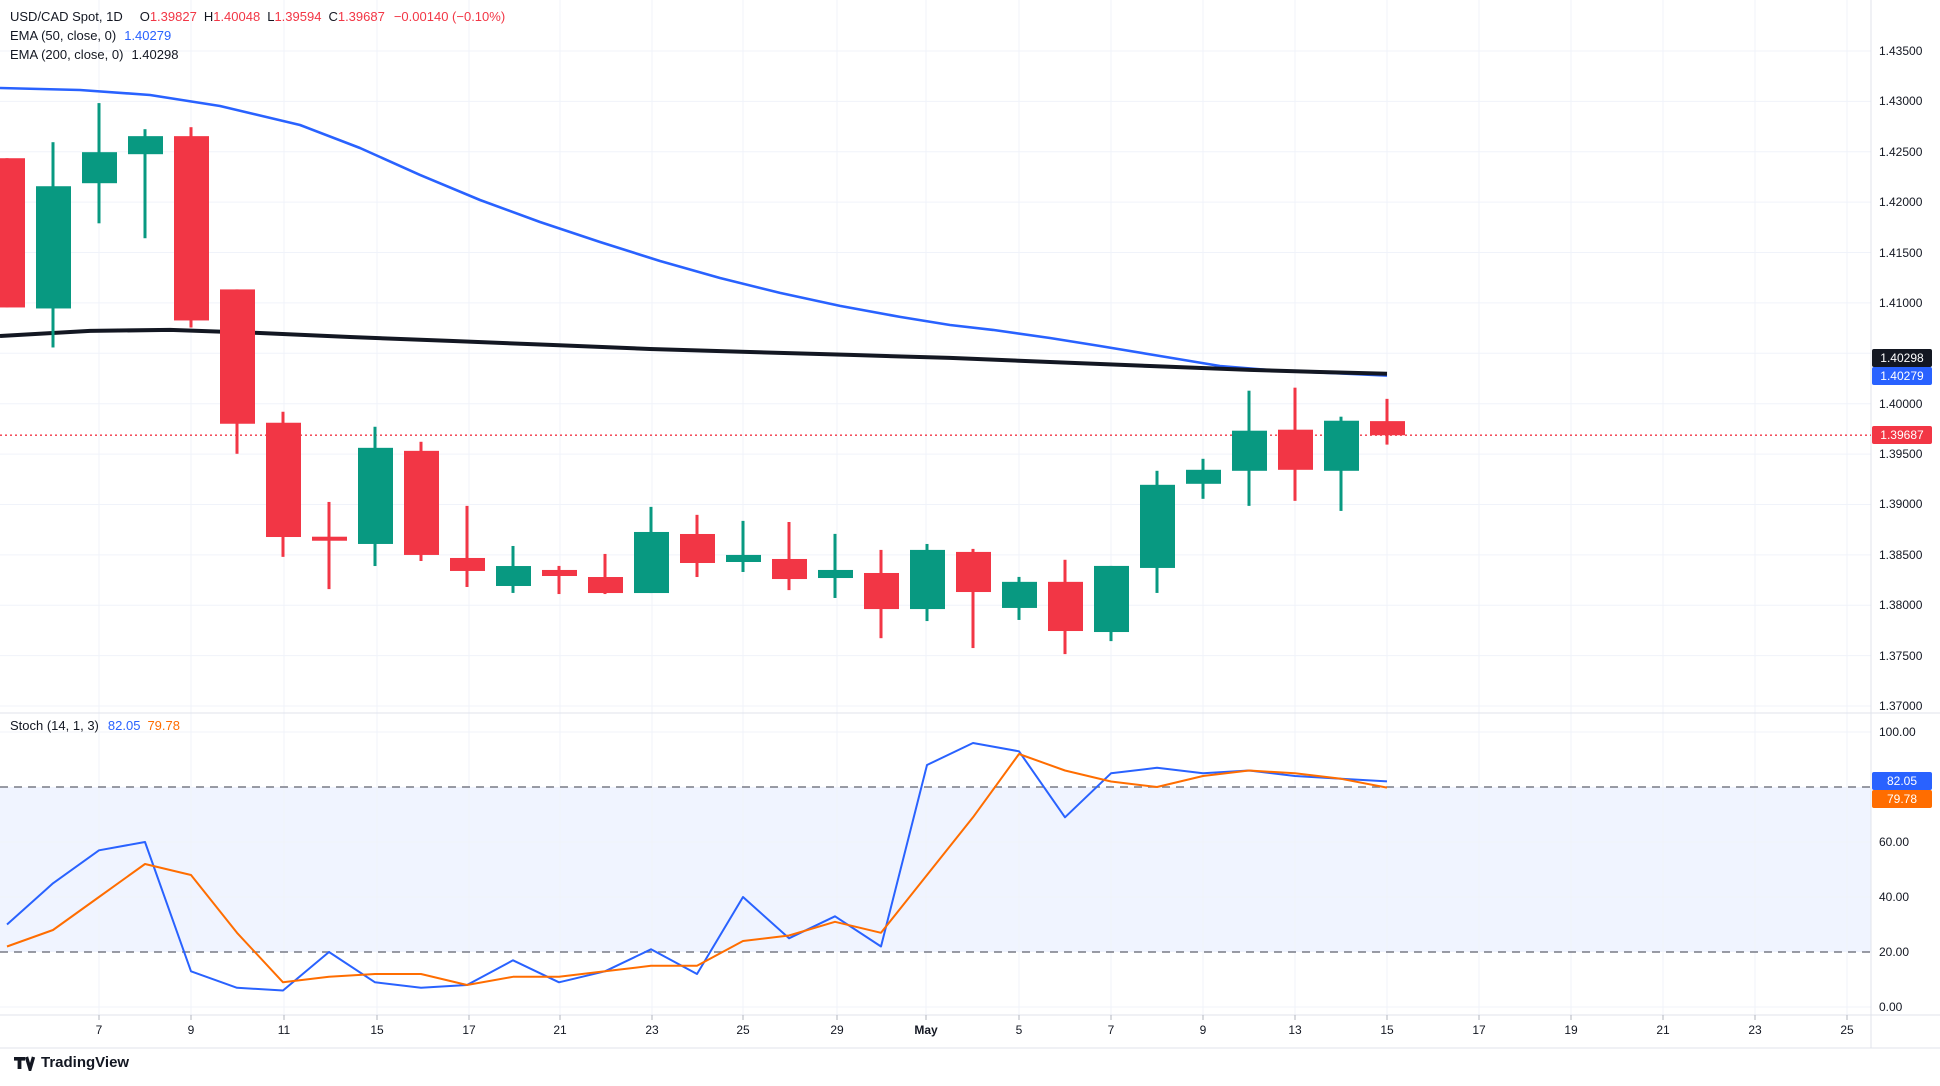 This screenshot has height=1086, width=1940. I want to click on stoch-label: Stoch (14, 1, 3), so click(54, 725).